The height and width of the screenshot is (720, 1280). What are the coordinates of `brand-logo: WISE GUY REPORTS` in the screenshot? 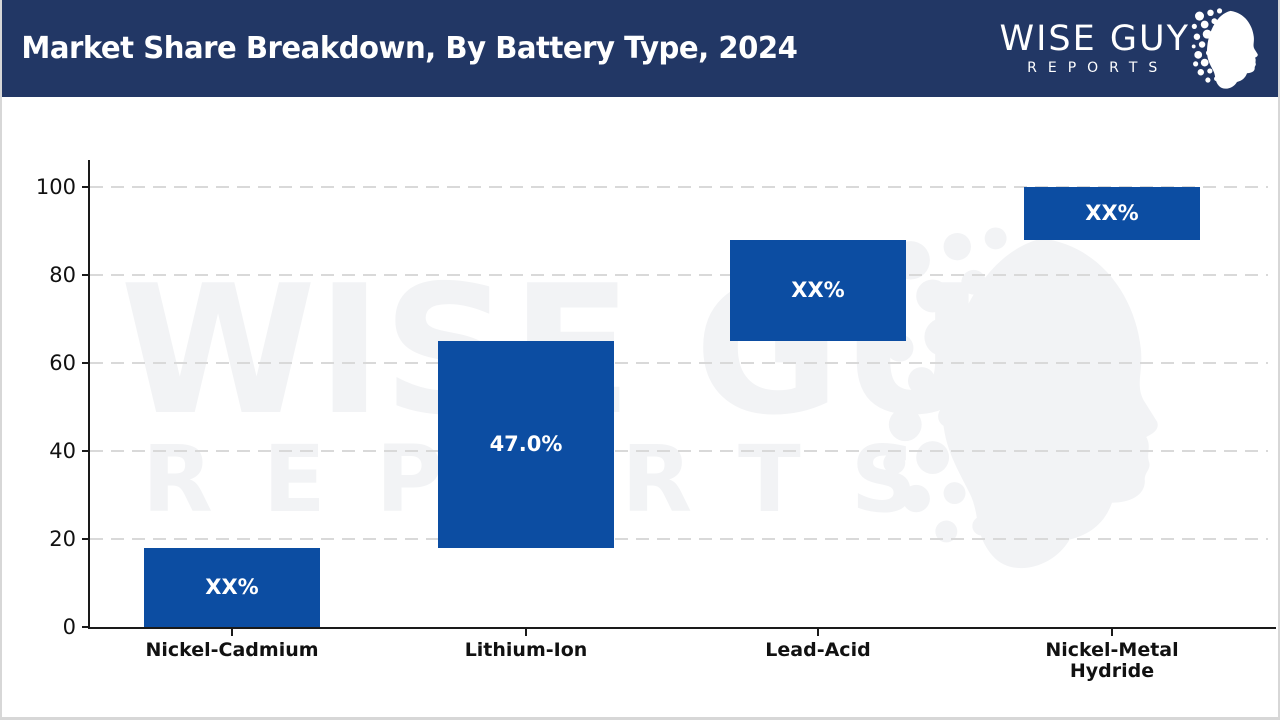 It's located at (1138, 49).